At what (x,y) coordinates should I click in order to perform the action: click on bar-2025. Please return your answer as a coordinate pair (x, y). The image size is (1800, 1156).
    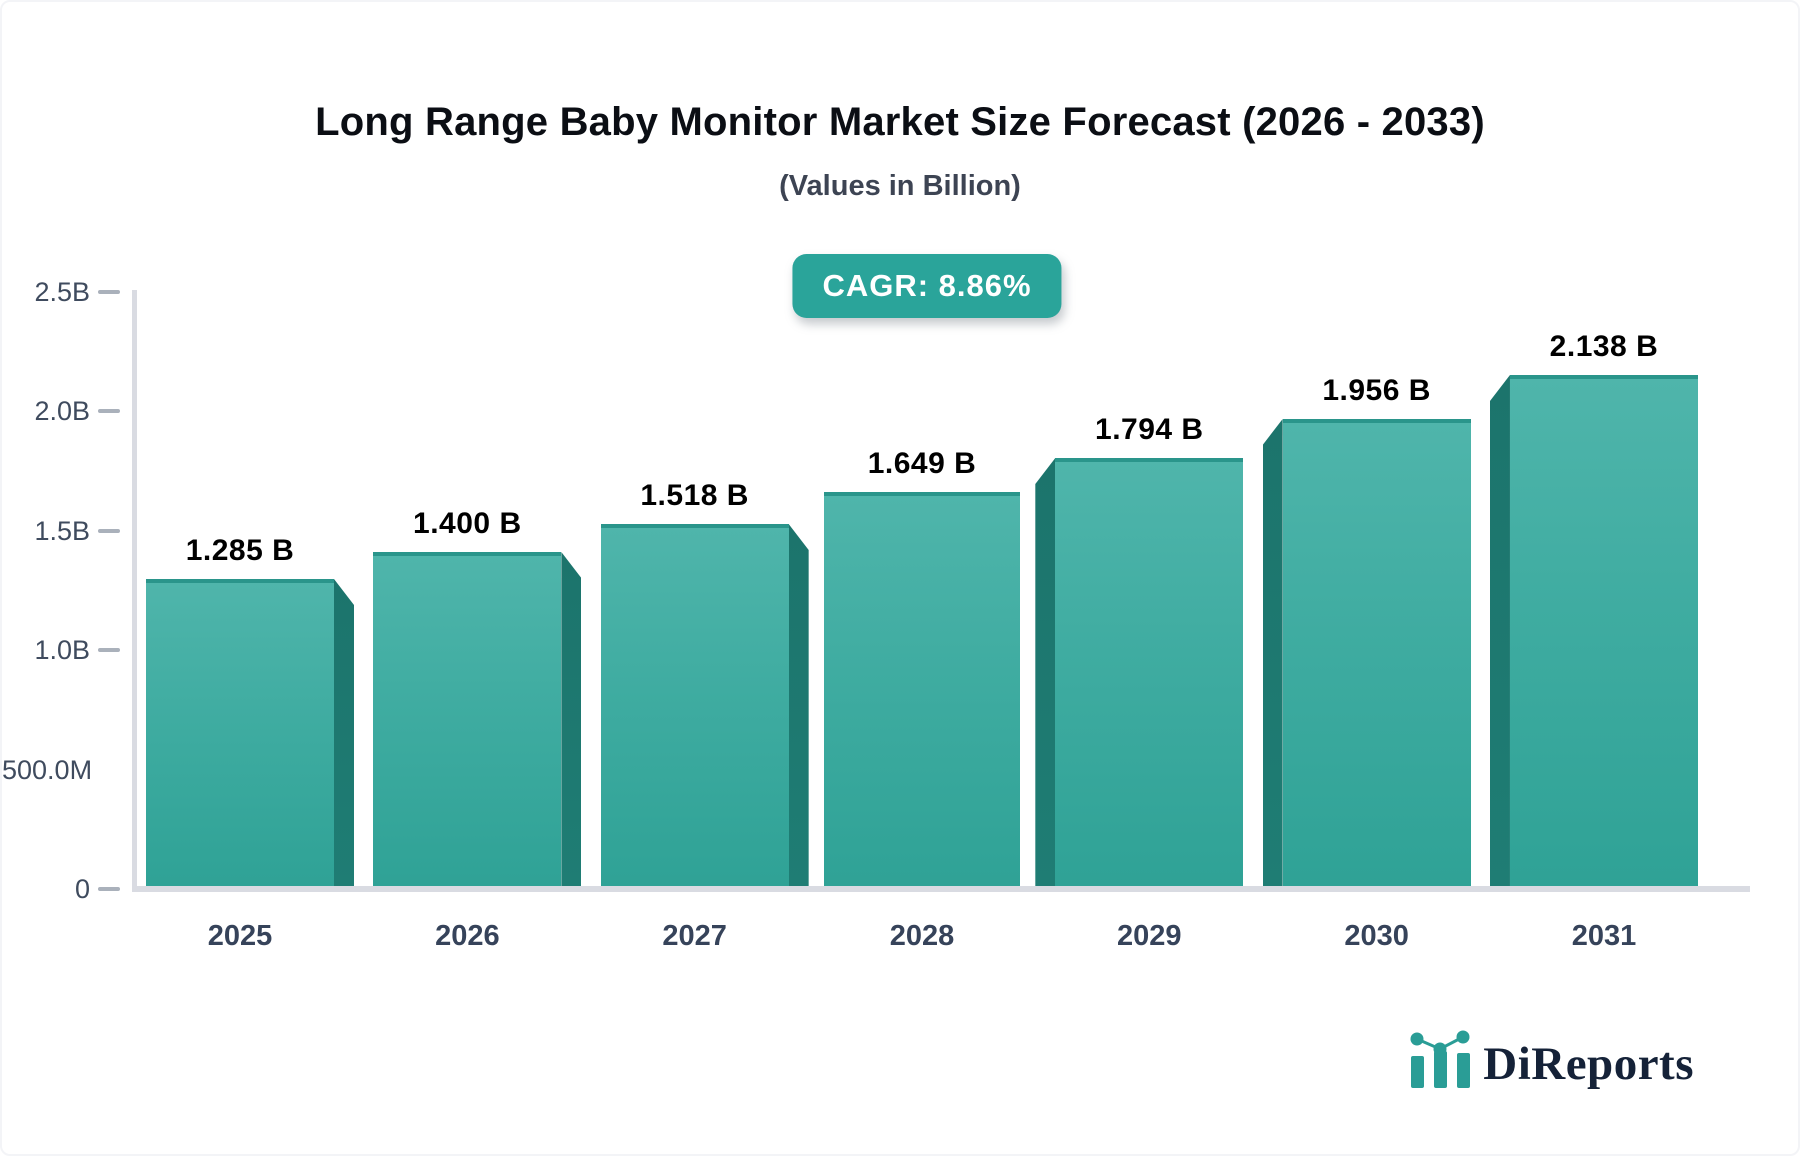
    Looking at the image, I should click on (250, 732).